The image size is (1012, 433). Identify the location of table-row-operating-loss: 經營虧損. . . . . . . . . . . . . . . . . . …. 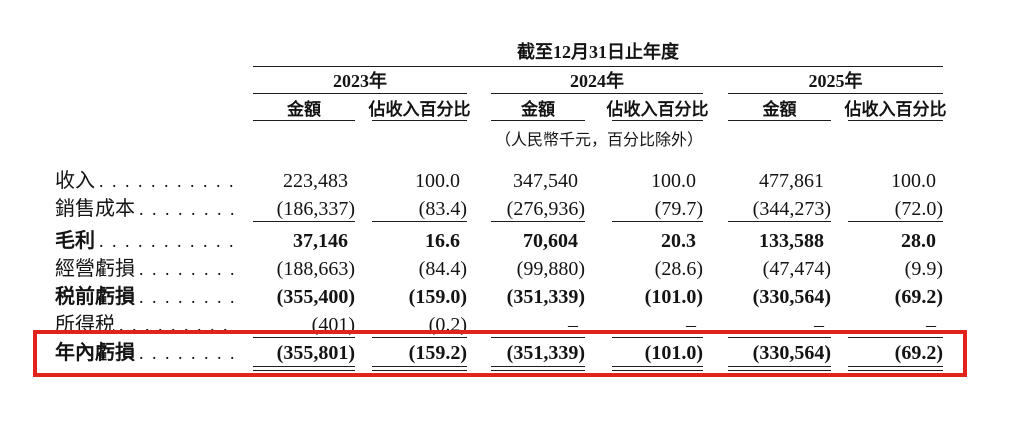
(499, 269).